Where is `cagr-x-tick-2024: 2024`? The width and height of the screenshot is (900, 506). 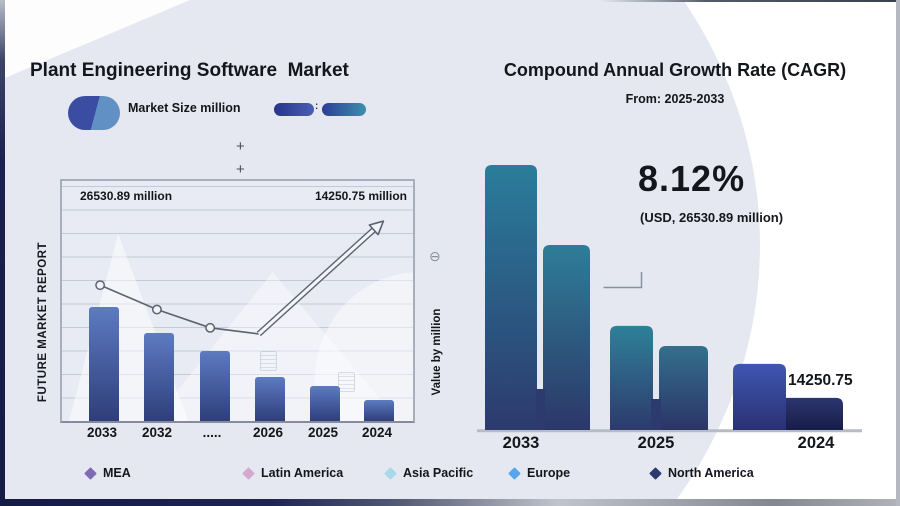 cagr-x-tick-2024: 2024 is located at coordinates (816, 443).